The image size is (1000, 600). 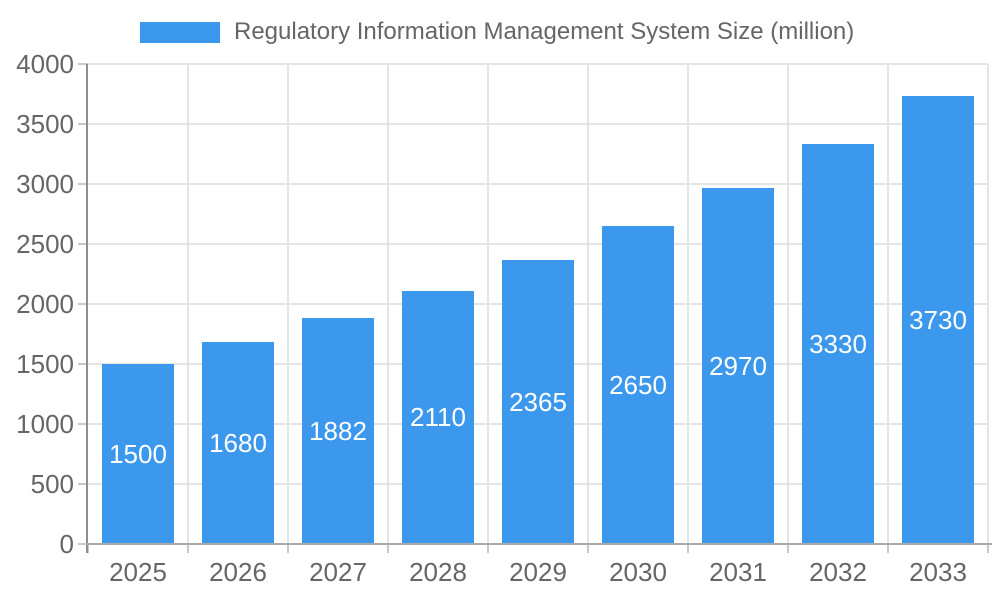 I want to click on bar: 2110, so click(x=438, y=417).